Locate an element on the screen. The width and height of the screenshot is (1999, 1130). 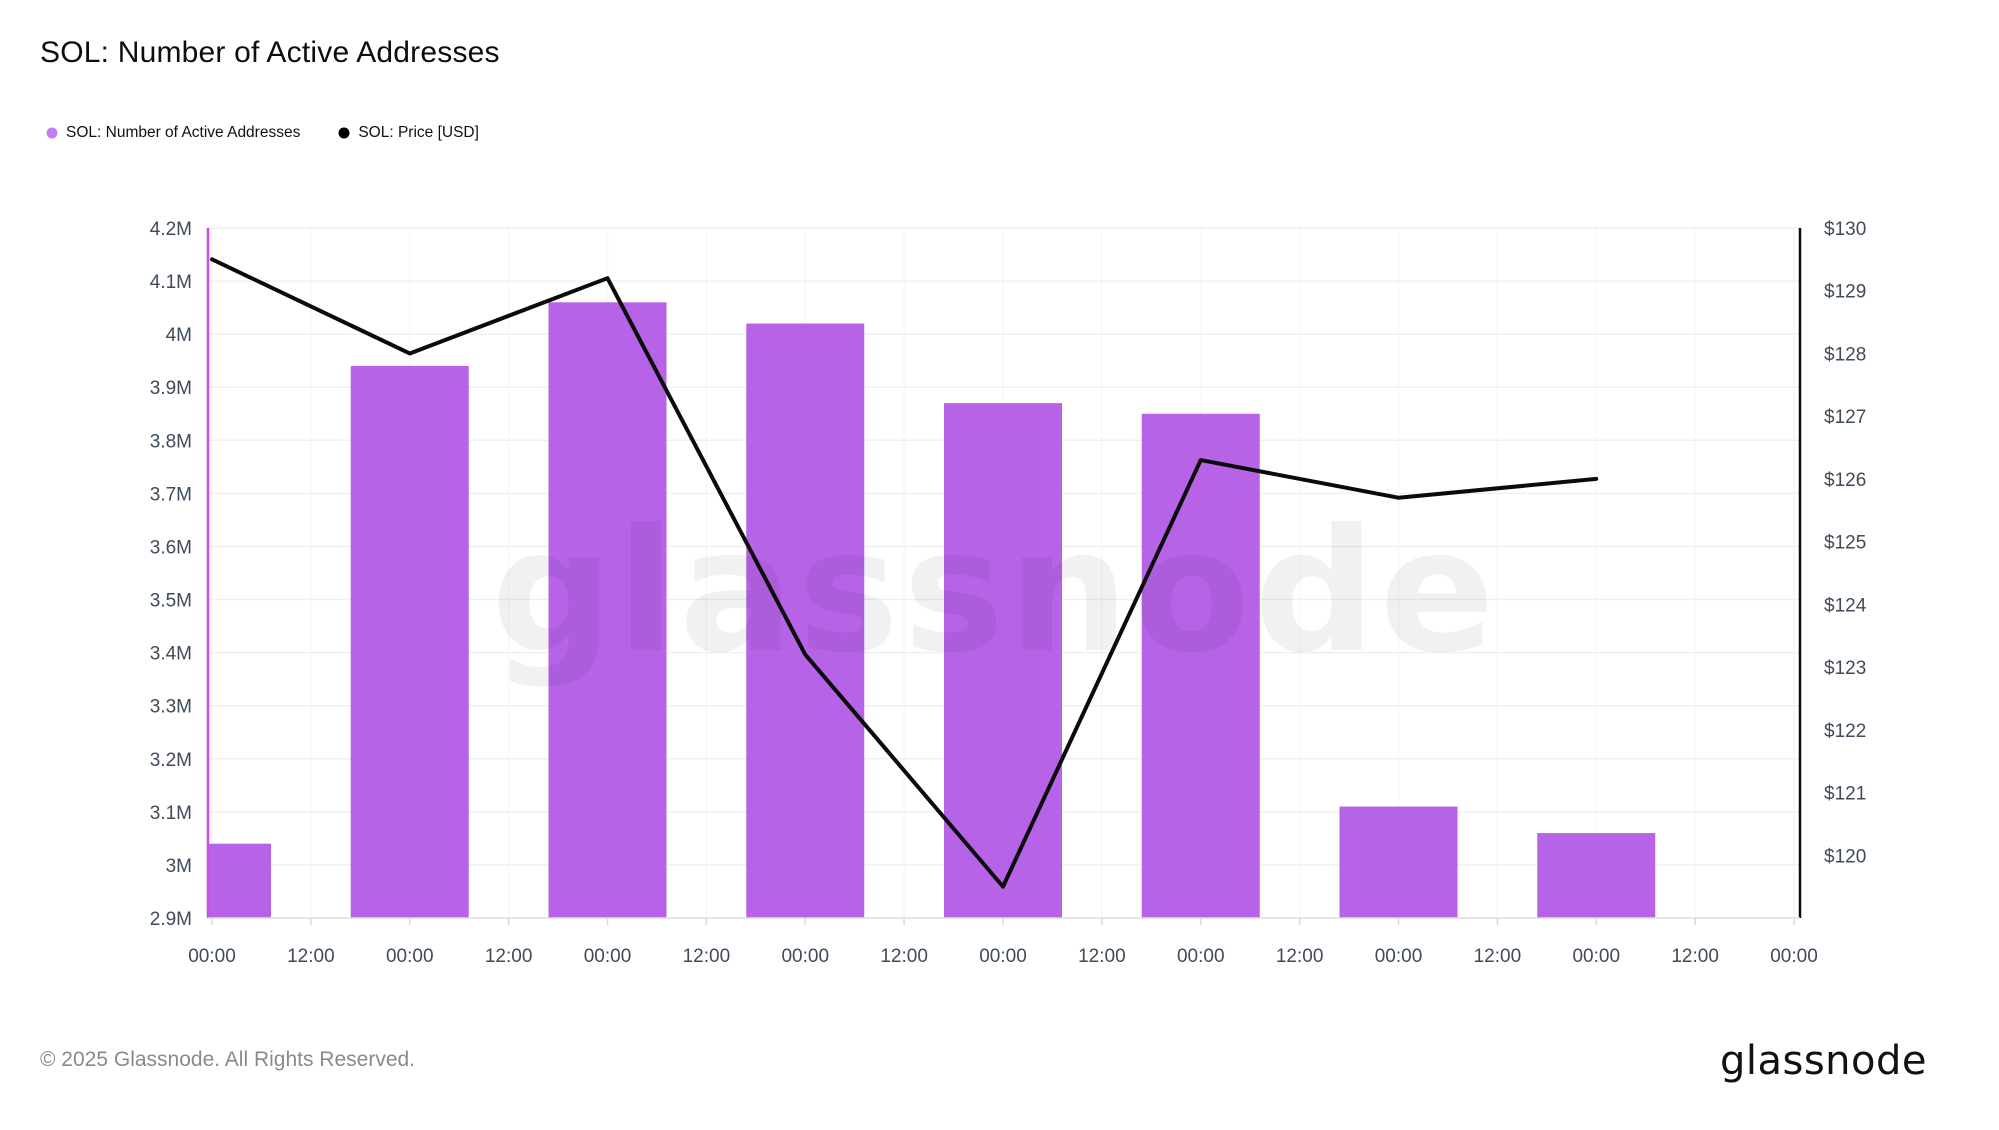
right-axis-tick-label: $122 is located at coordinates (1845, 731).